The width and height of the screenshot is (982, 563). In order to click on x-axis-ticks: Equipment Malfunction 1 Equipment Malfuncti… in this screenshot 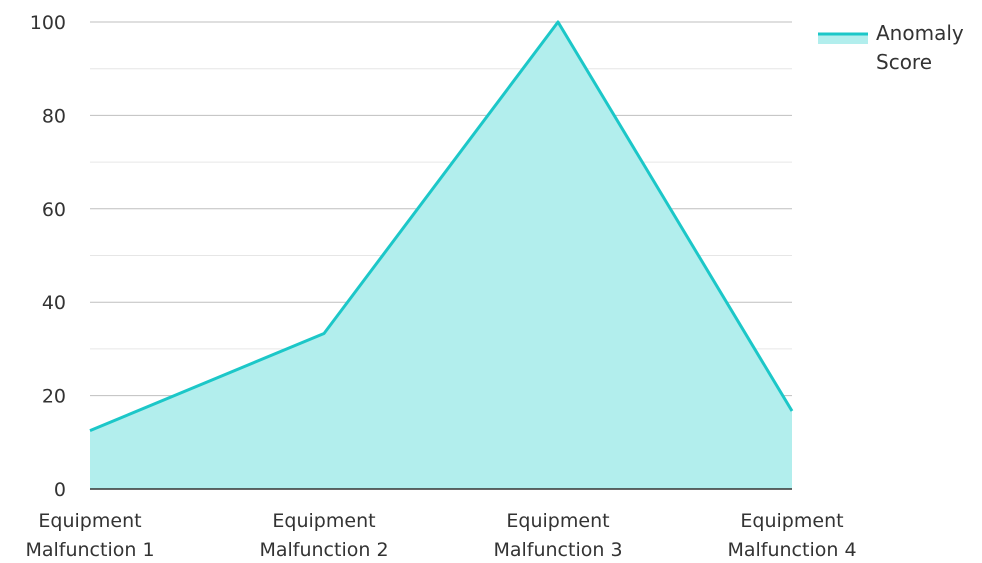, I will do `click(440, 535)`.